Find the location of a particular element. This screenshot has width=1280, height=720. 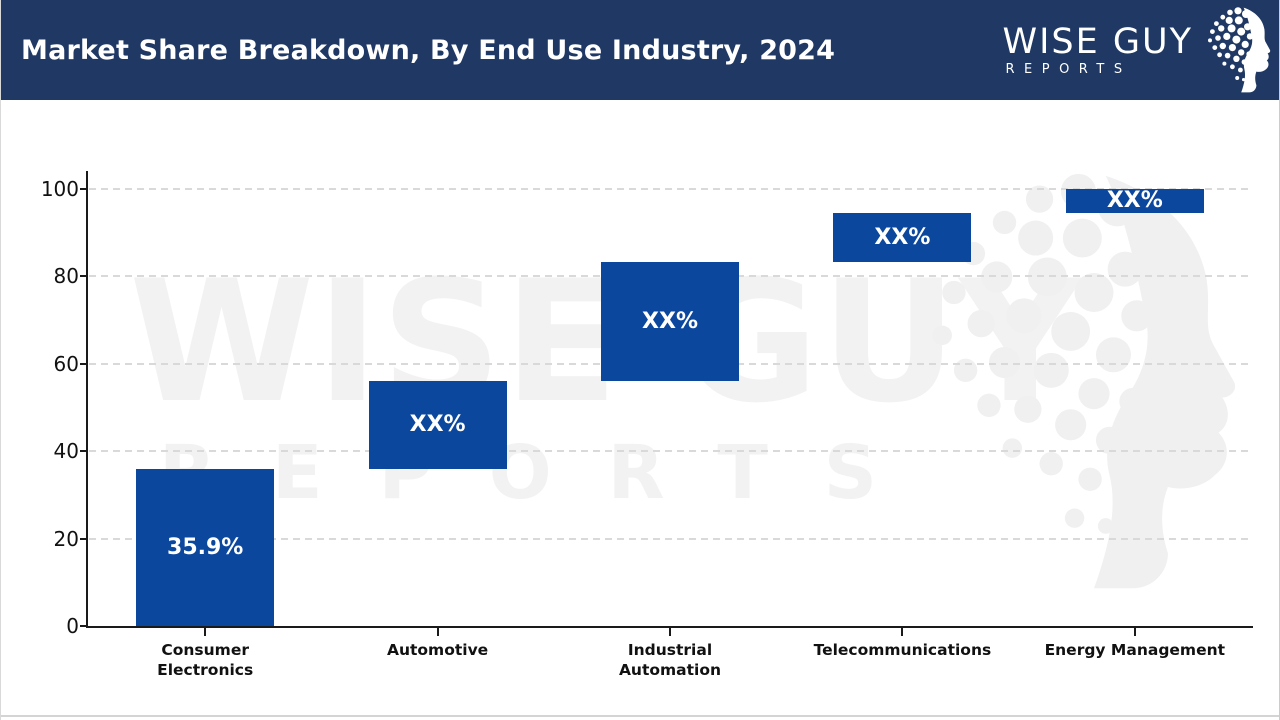

y-axis-line is located at coordinates (87, 399).